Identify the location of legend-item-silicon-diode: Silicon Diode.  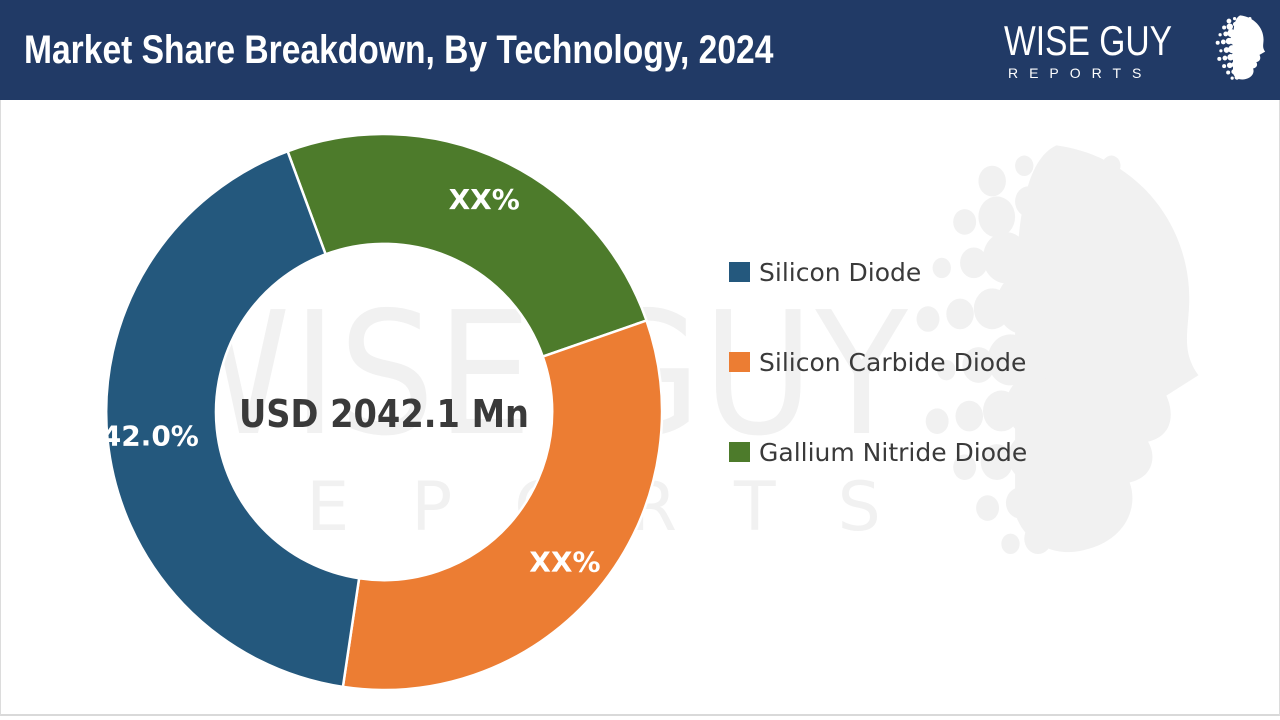
(878, 272).